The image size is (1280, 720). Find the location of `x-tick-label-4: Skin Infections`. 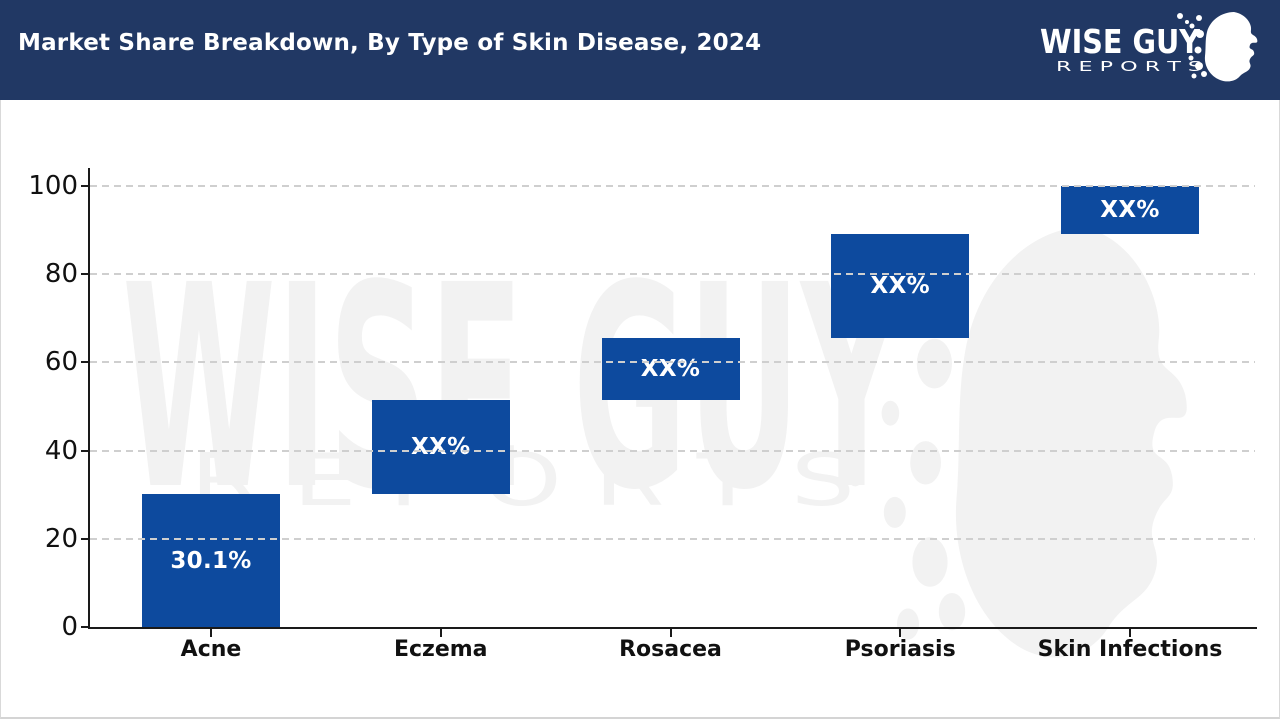

x-tick-label-4: Skin Infections is located at coordinates (1130, 649).